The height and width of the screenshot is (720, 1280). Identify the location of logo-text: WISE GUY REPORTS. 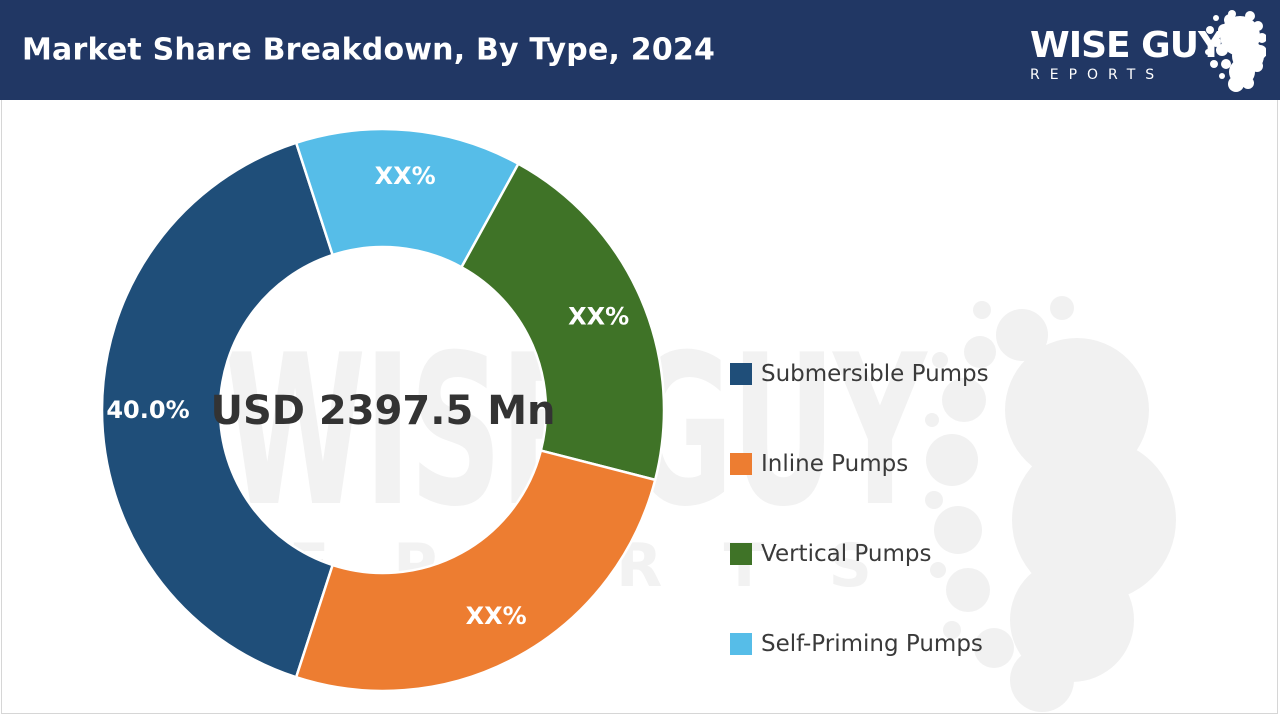
(1127, 54).